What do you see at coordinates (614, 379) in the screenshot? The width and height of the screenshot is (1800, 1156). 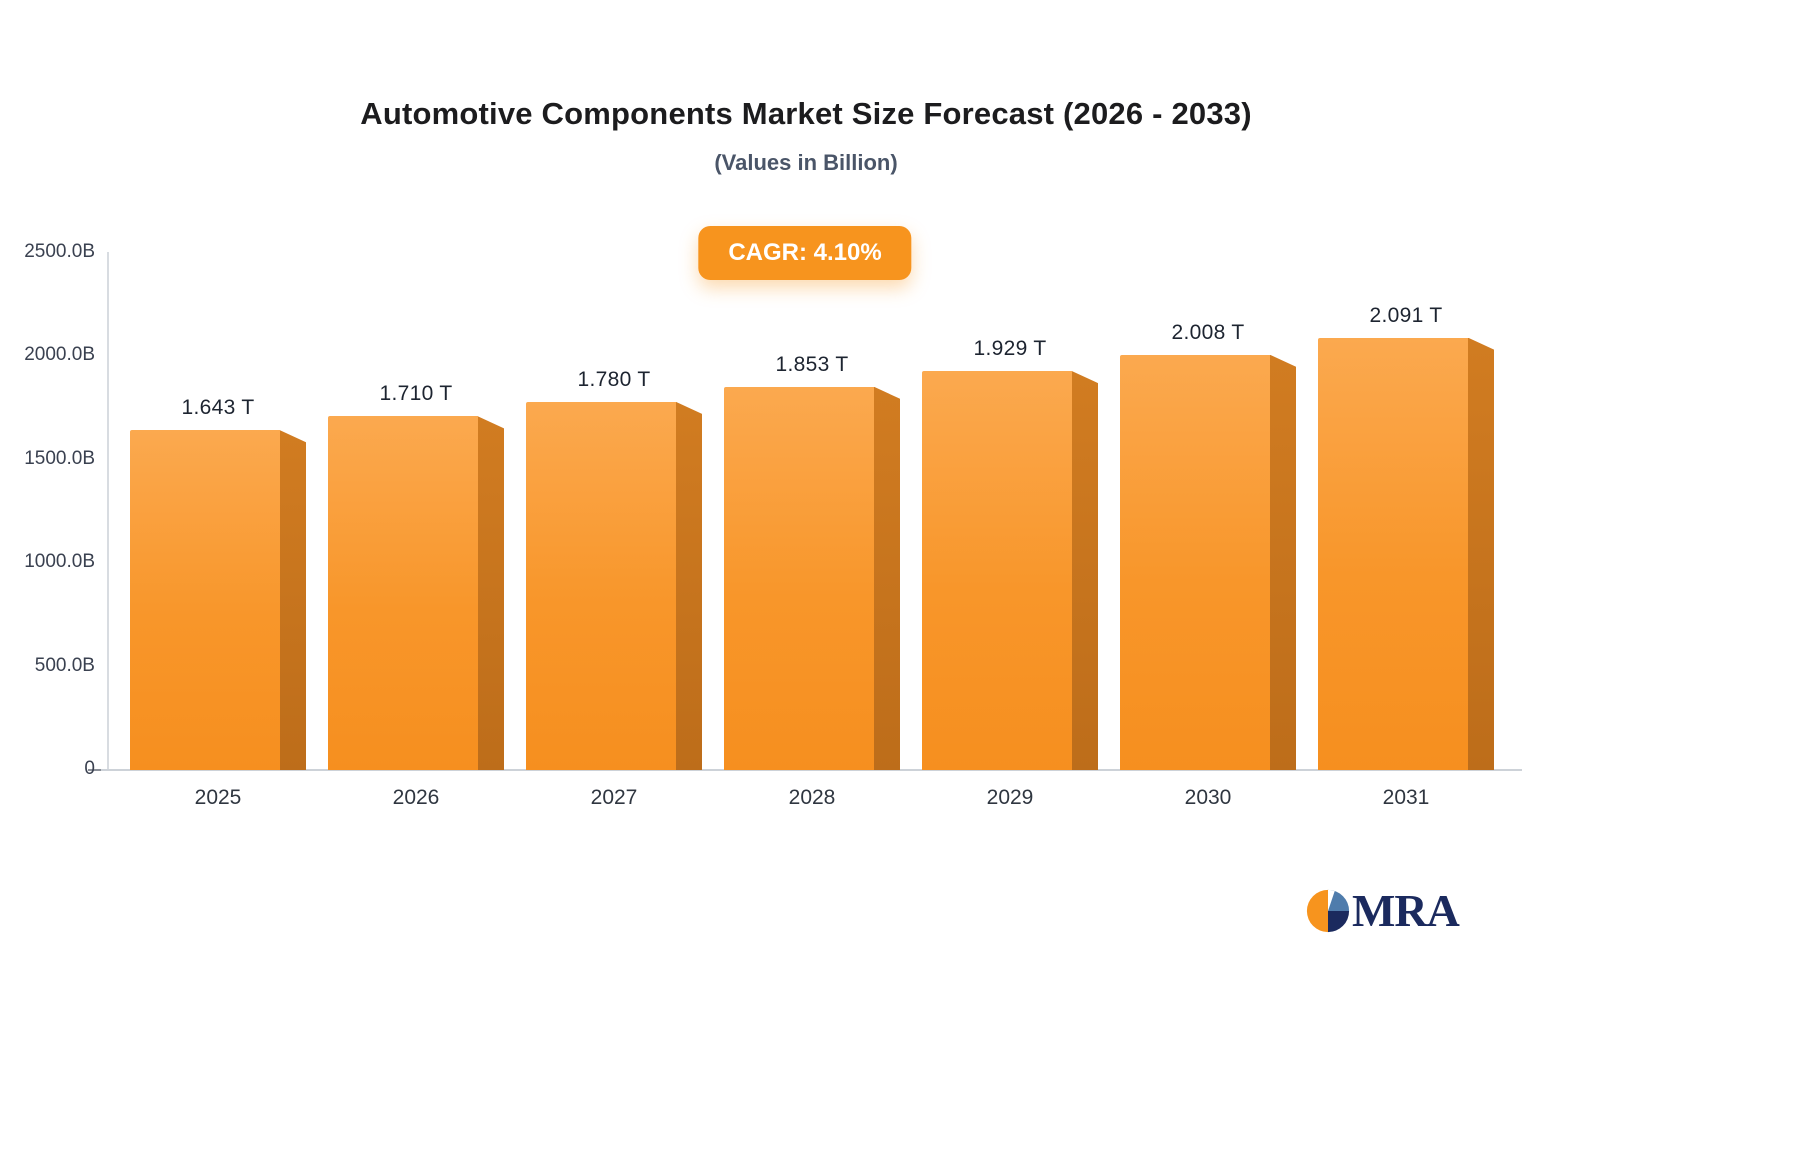 I see `bar-value-label: 1.780 T` at bounding box center [614, 379].